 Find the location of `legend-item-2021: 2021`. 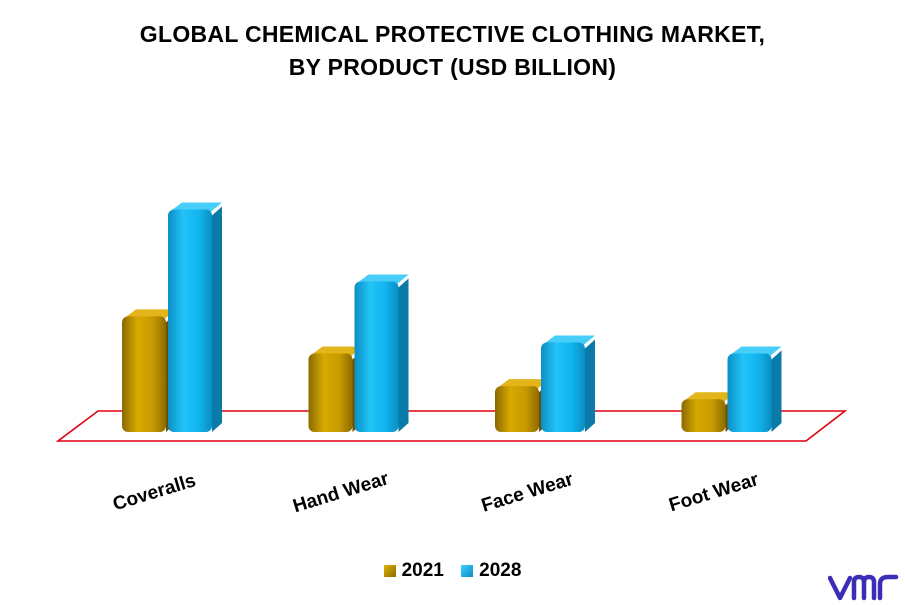

legend-item-2021: 2021 is located at coordinates (413, 571).